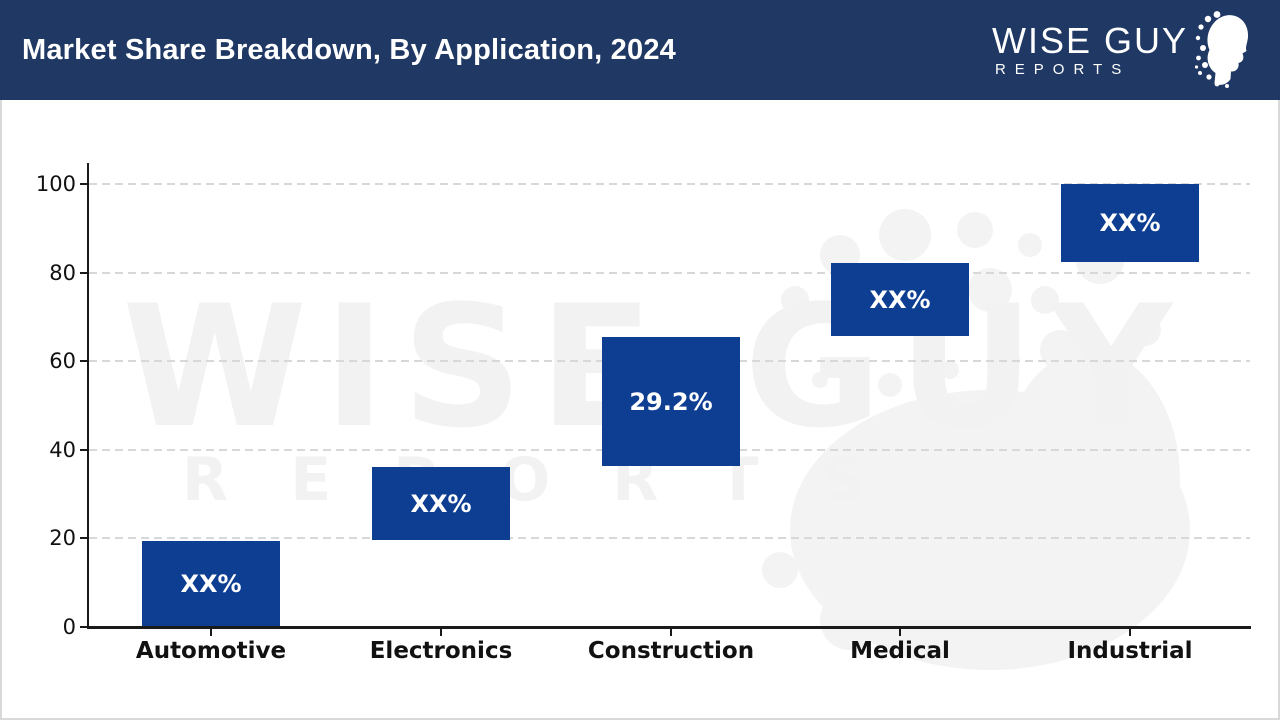 This screenshot has height=720, width=1280. What do you see at coordinates (62, 272) in the screenshot?
I see `y-tick-label: 80` at bounding box center [62, 272].